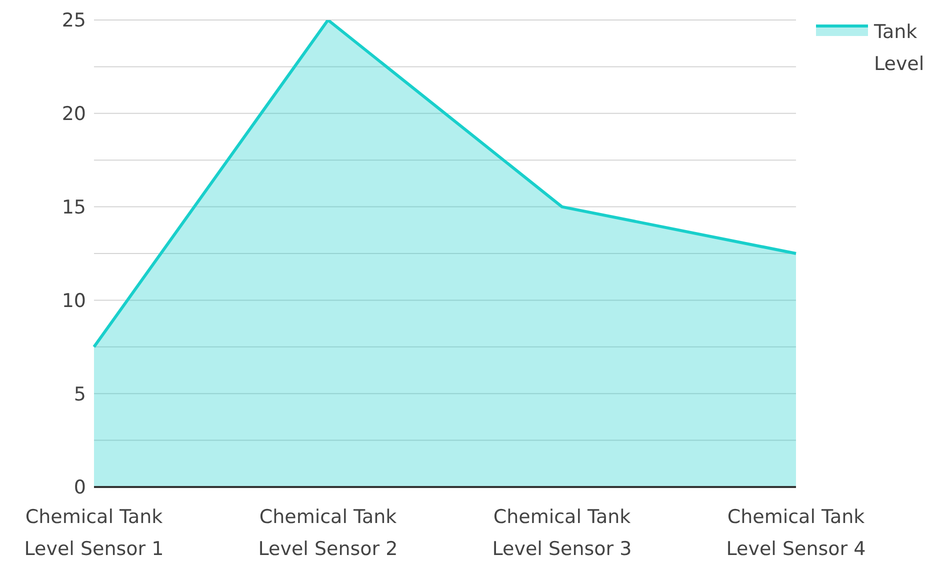 The image size is (940, 561). Describe the element at coordinates (328, 533) in the screenshot. I see `x-tick-label: Chemical Tank Level Sensor 2` at that location.